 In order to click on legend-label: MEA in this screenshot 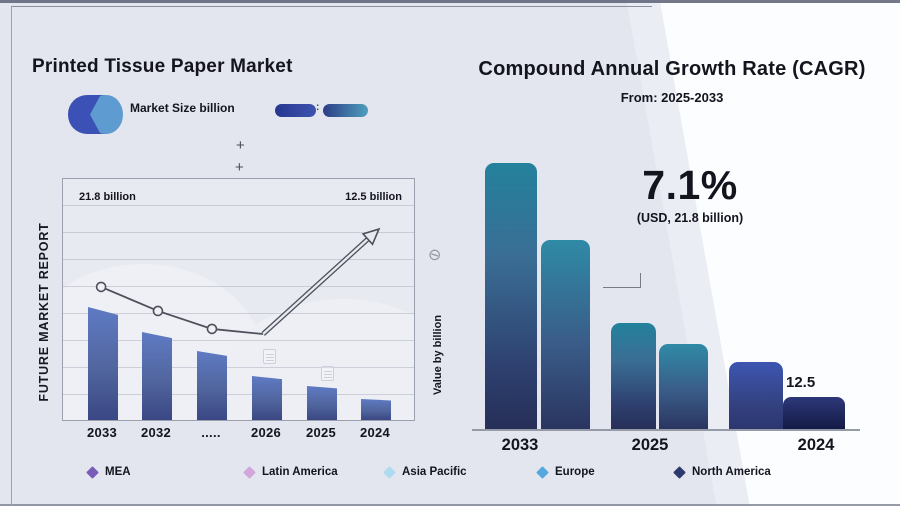, I will do `click(118, 472)`.